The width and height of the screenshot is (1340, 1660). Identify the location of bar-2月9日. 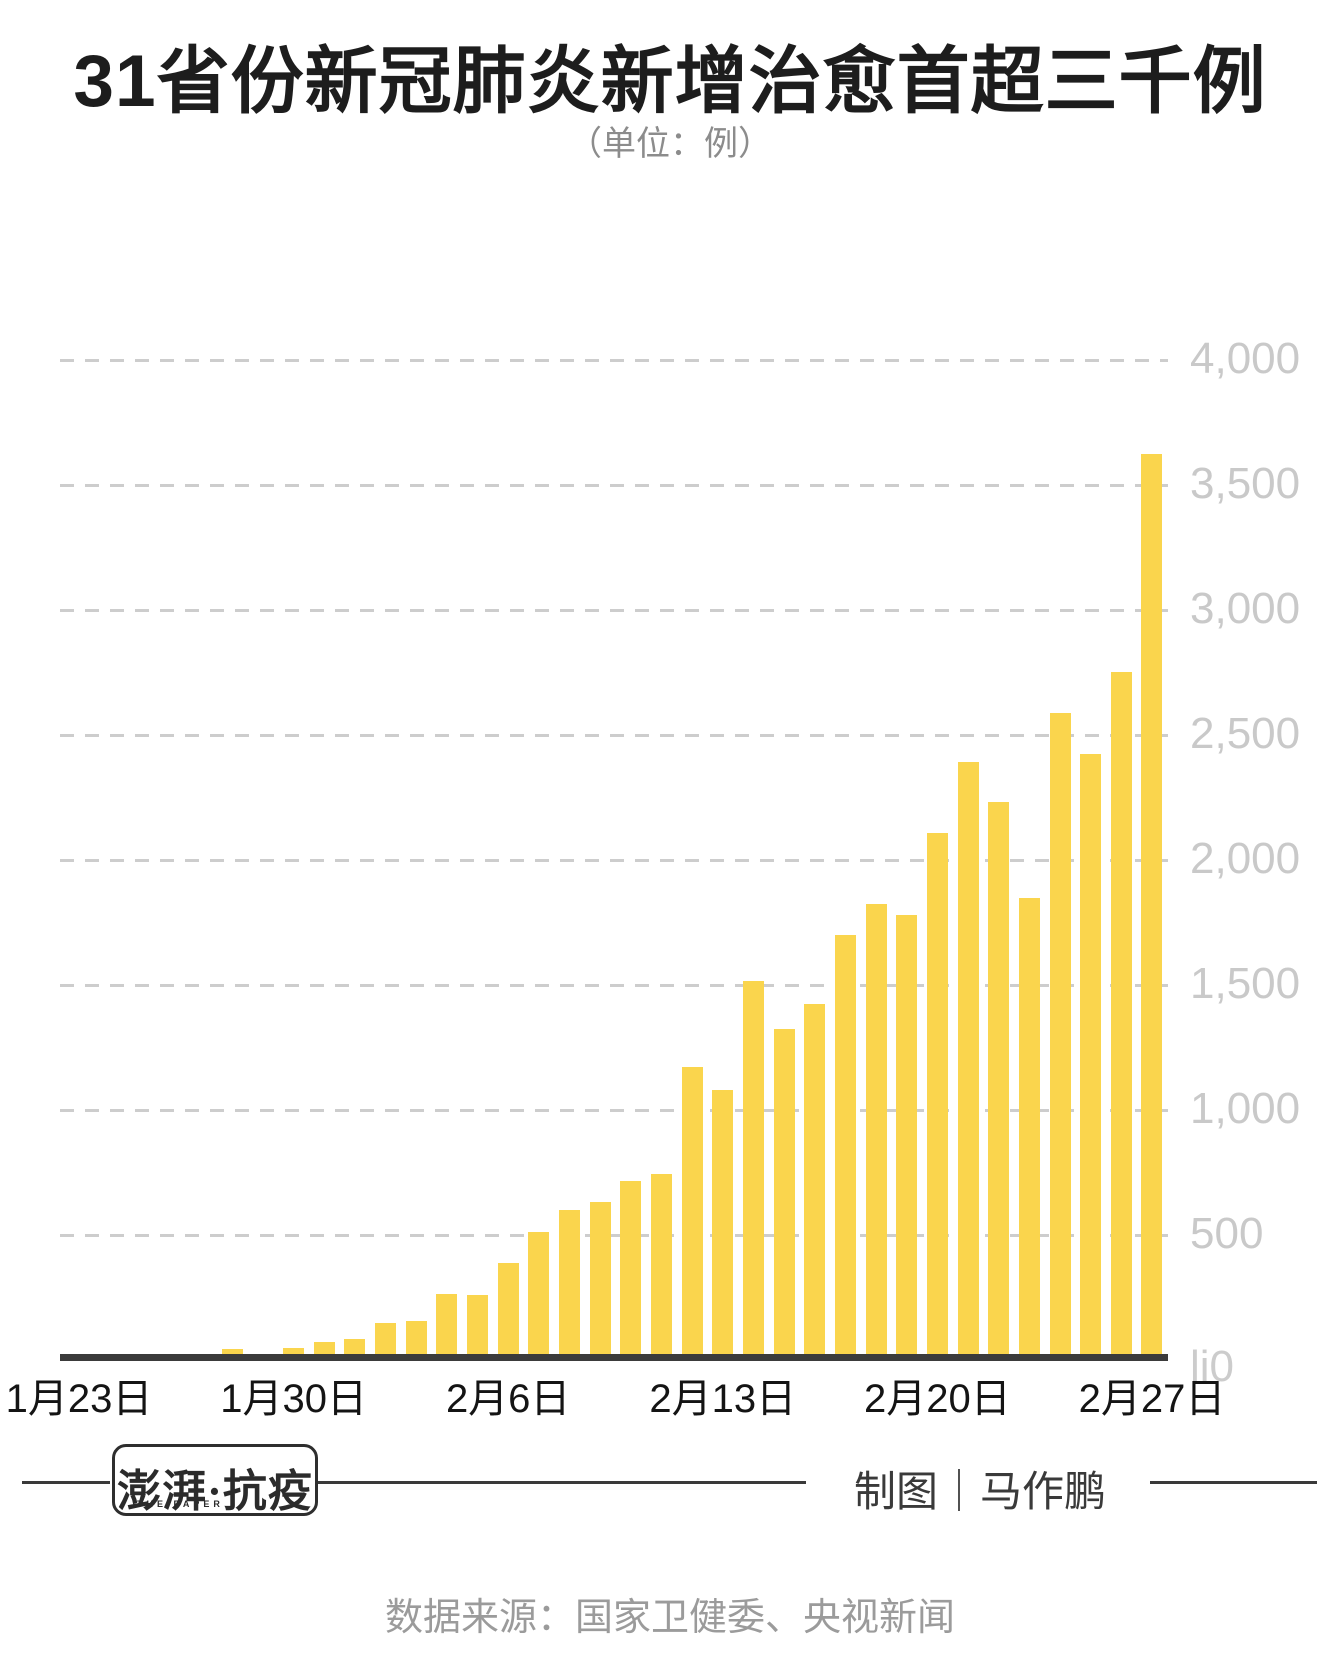
(600, 1281).